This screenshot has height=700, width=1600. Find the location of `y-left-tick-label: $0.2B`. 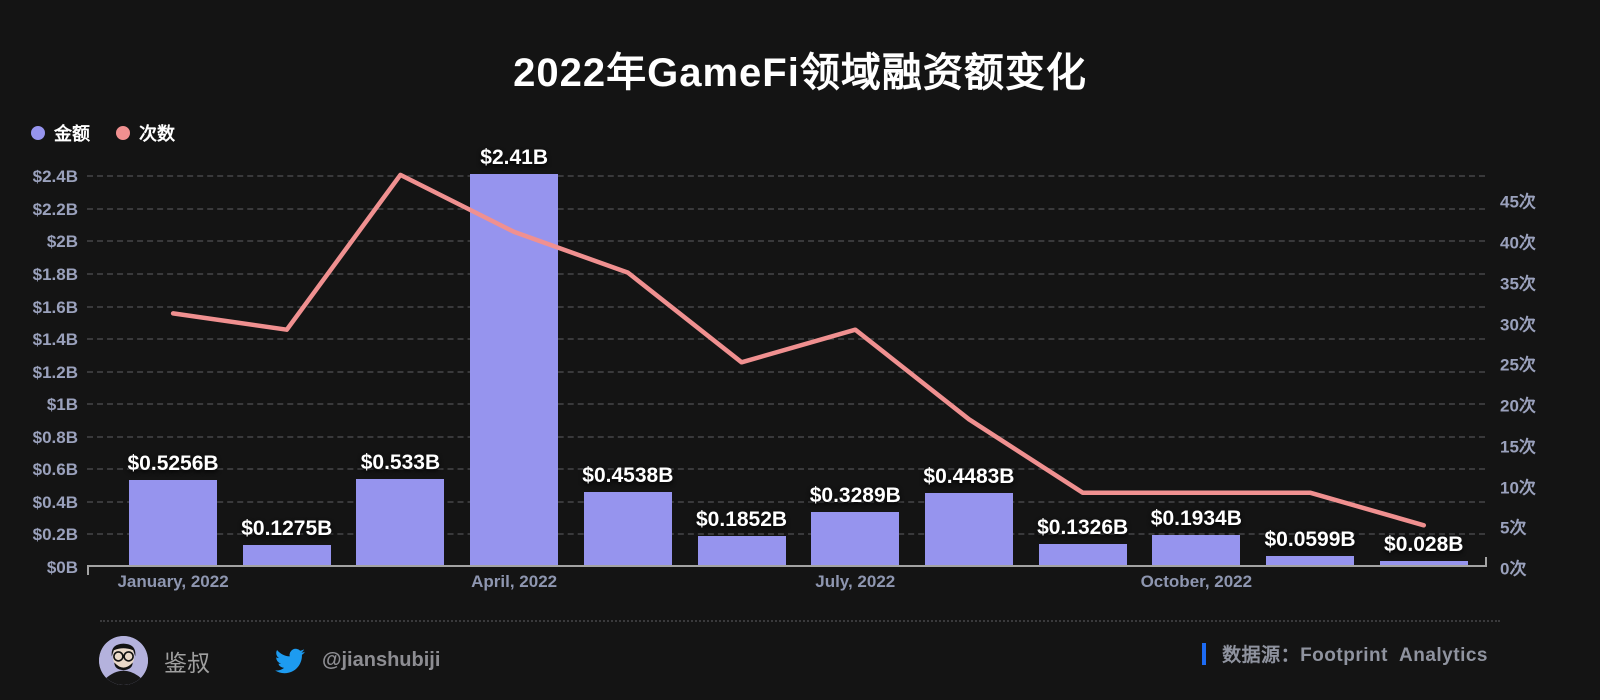

y-left-tick-label: $0.2B is located at coordinates (55, 535).